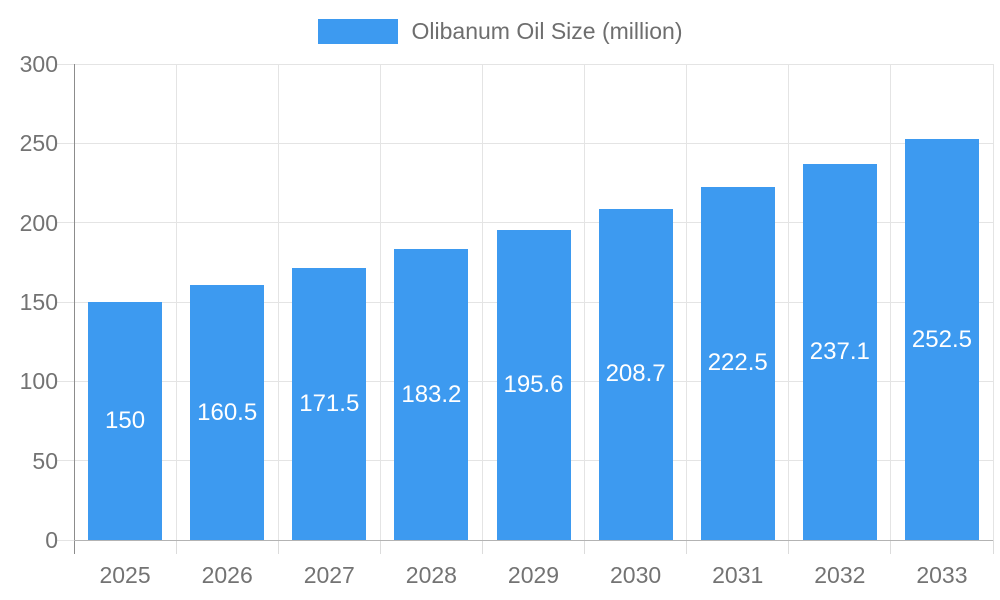 This screenshot has width=1000, height=600. I want to click on x-axis-label: 2029, so click(533, 575).